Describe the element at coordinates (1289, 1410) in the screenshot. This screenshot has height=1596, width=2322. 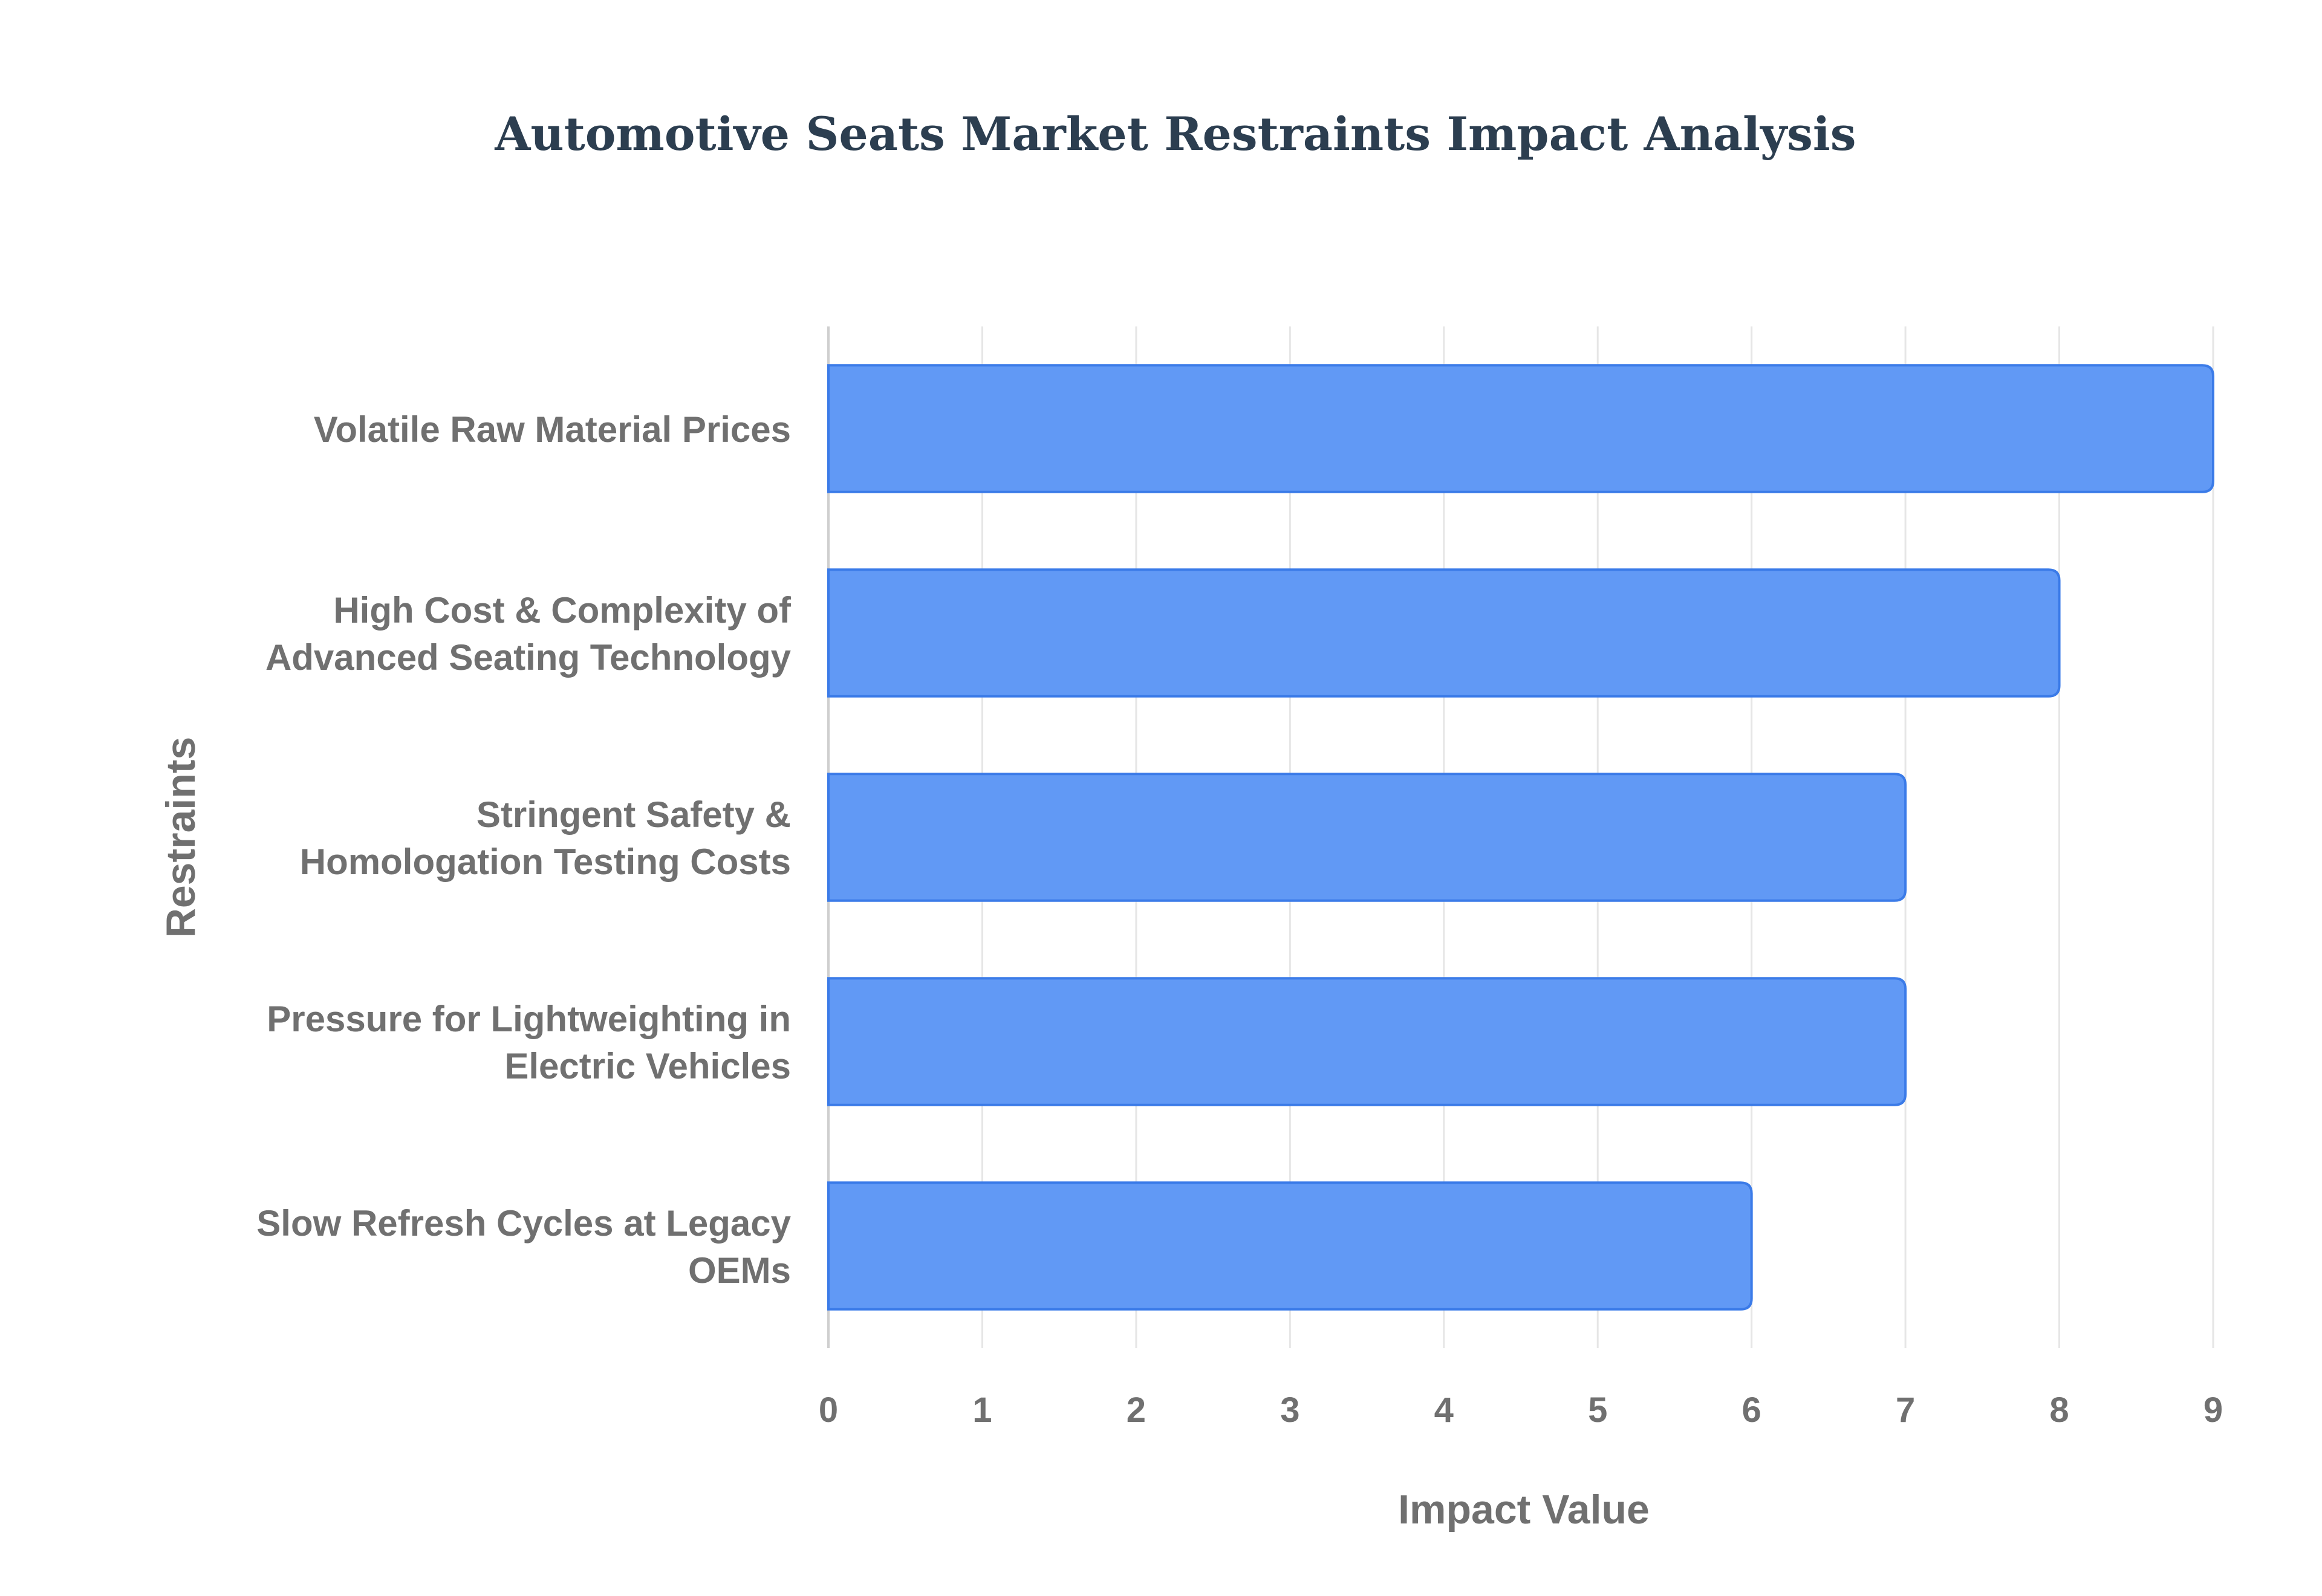
I see `x-tick-label: 3` at that location.